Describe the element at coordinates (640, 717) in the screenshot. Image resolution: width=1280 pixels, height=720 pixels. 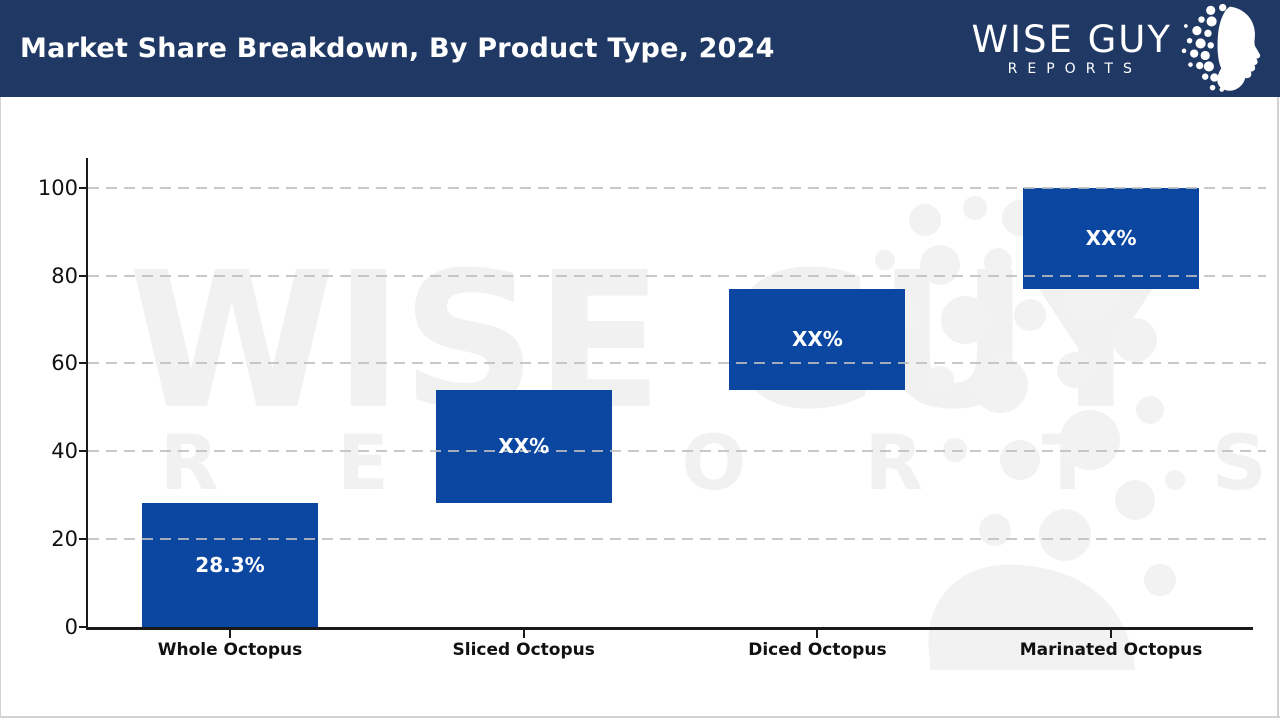
I see `page-bottom-rule` at that location.